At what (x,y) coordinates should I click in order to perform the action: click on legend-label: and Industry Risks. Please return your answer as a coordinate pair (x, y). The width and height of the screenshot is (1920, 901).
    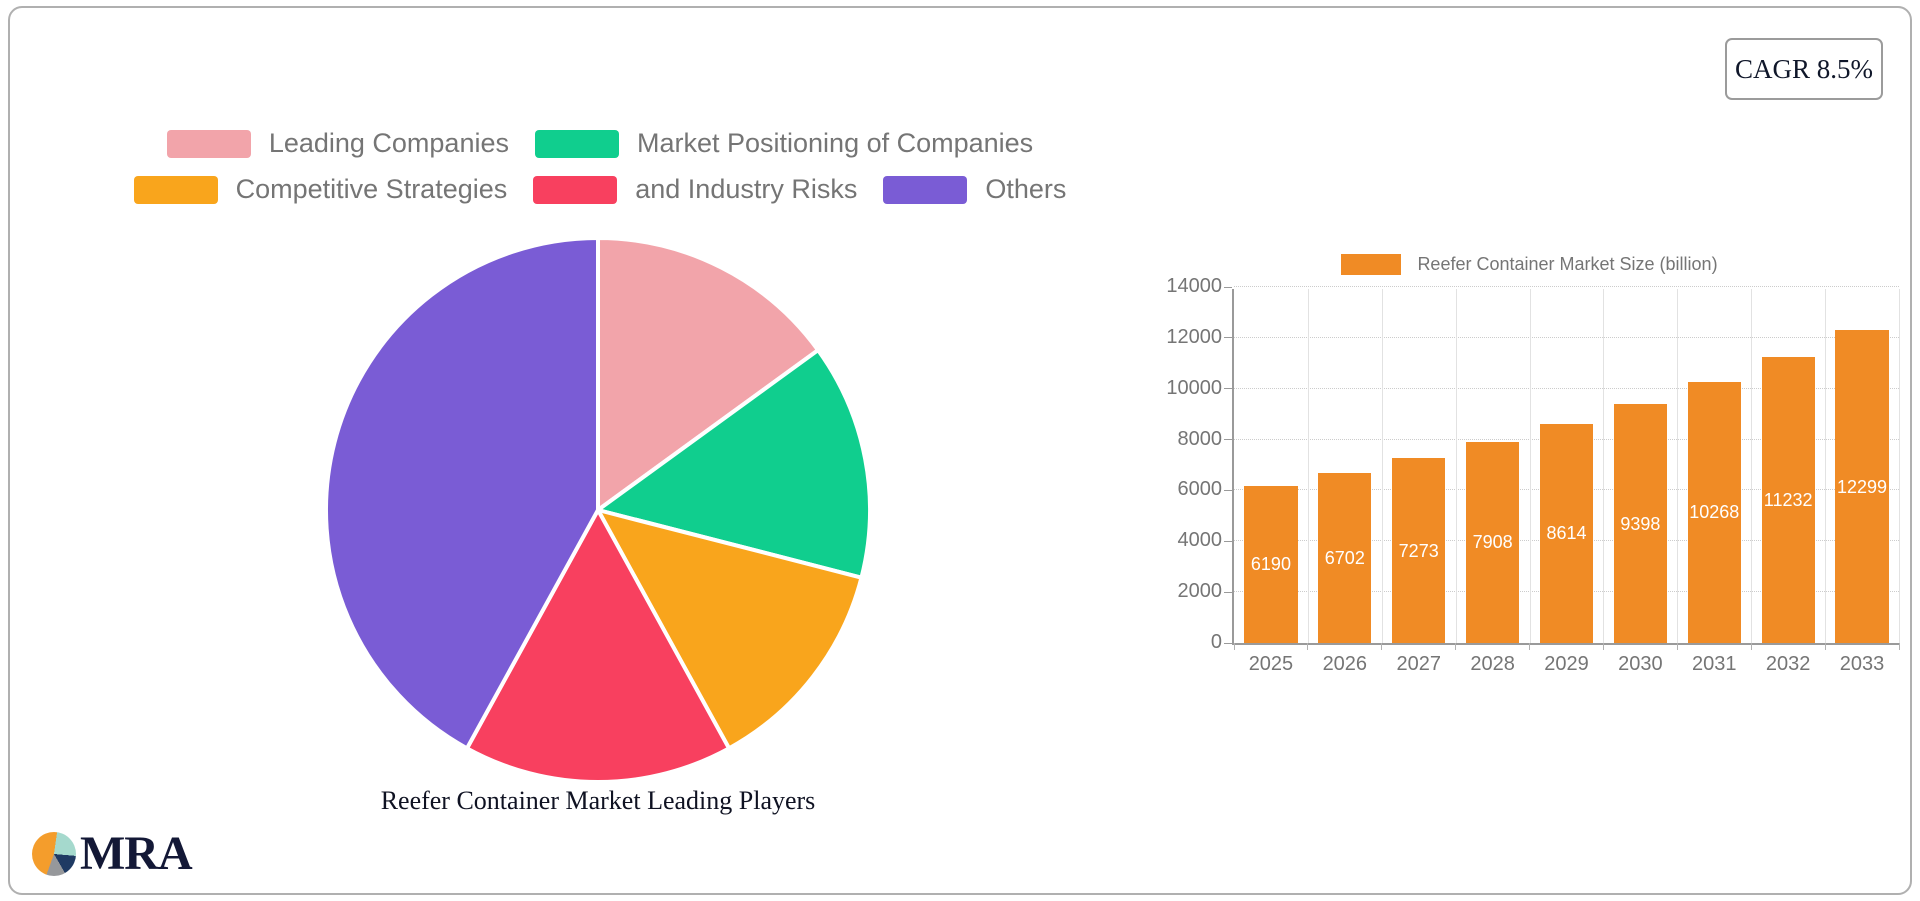
    Looking at the image, I should click on (746, 189).